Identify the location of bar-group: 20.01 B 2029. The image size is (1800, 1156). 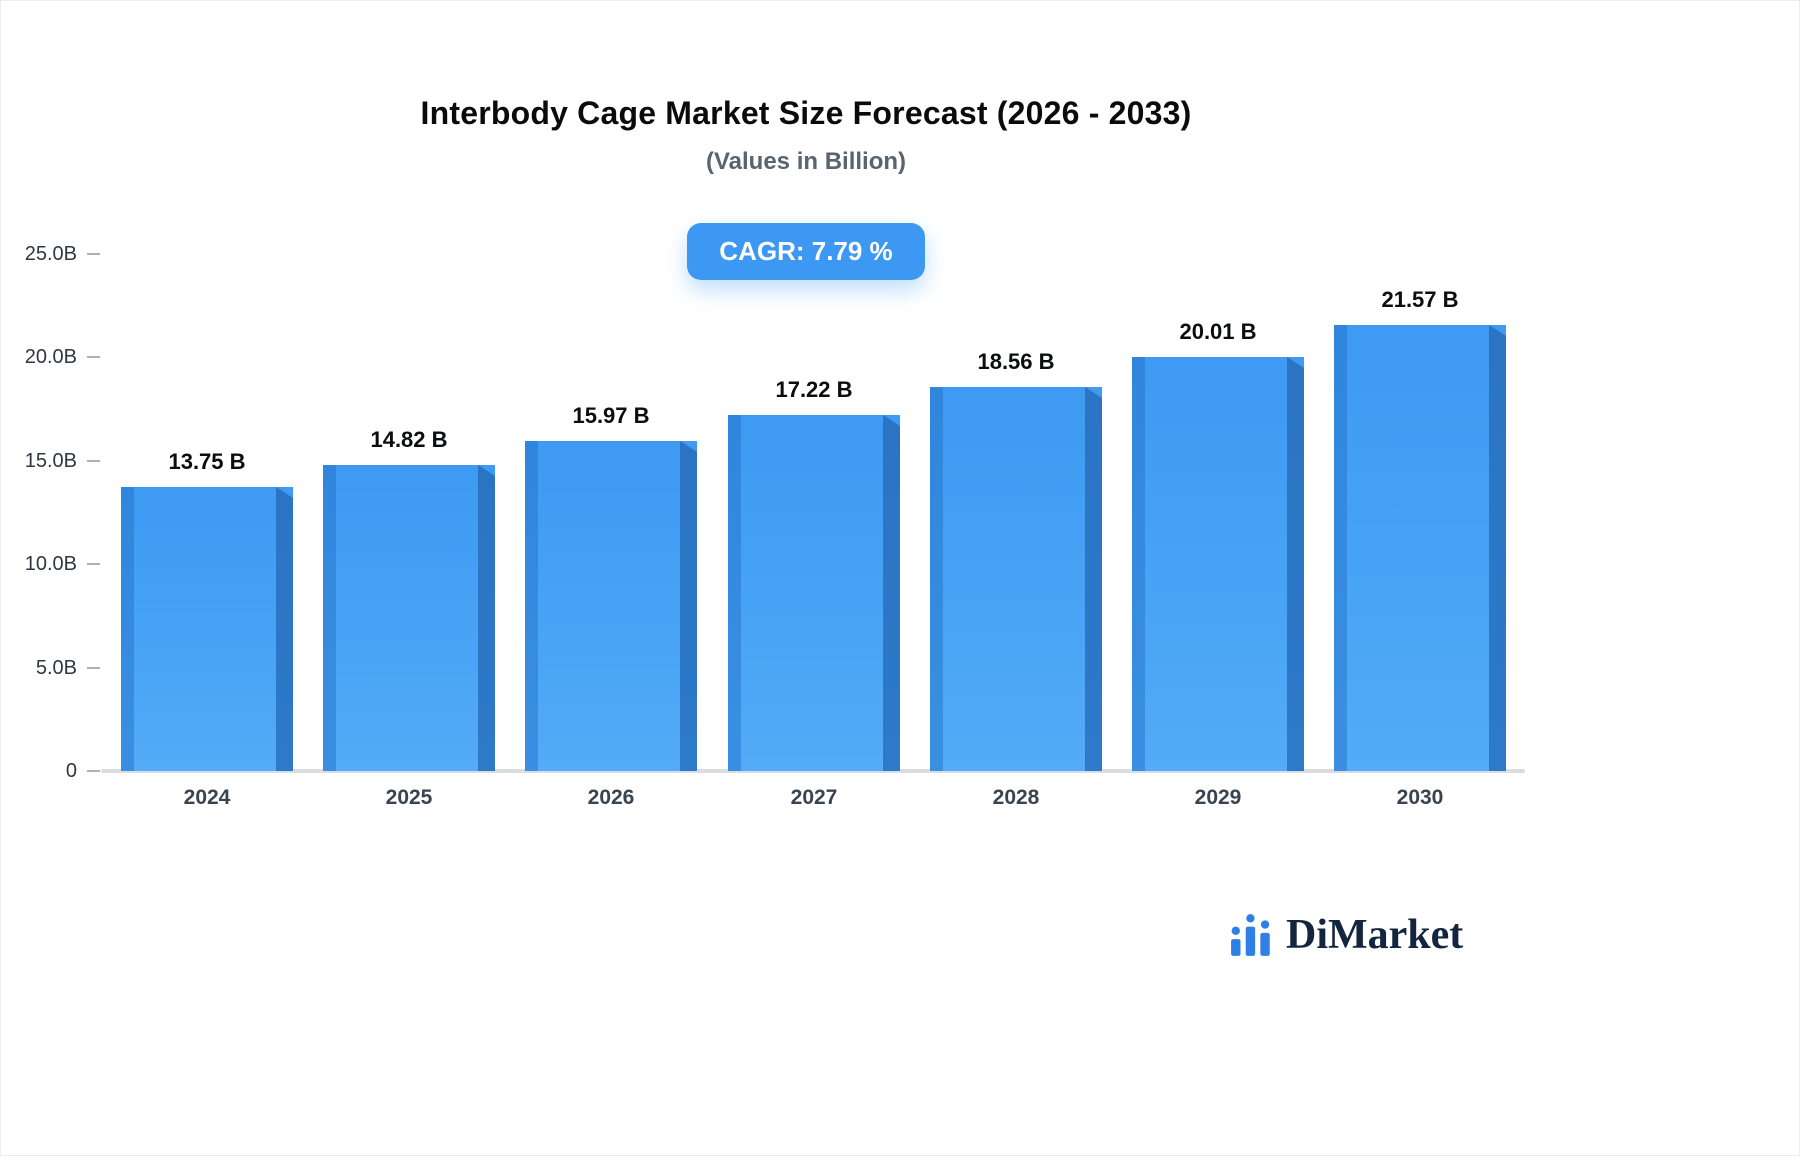
(1218, 531).